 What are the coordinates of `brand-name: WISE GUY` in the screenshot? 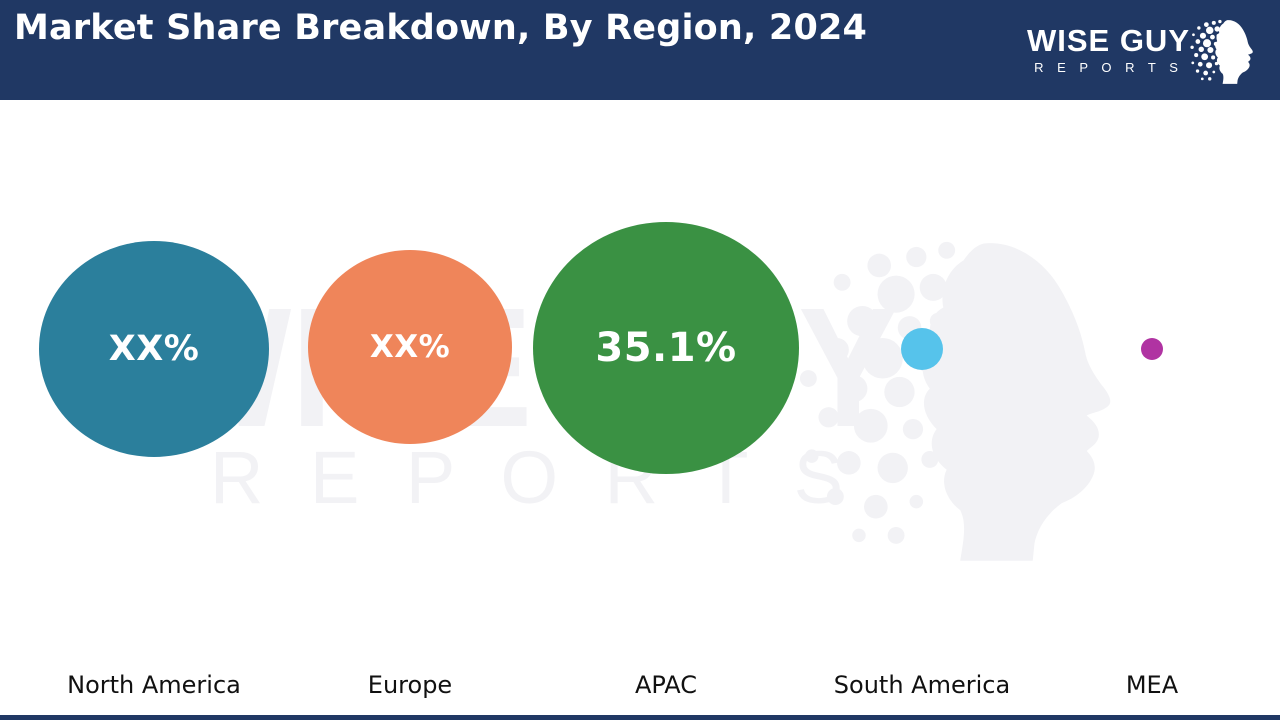 It's located at (1108, 40).